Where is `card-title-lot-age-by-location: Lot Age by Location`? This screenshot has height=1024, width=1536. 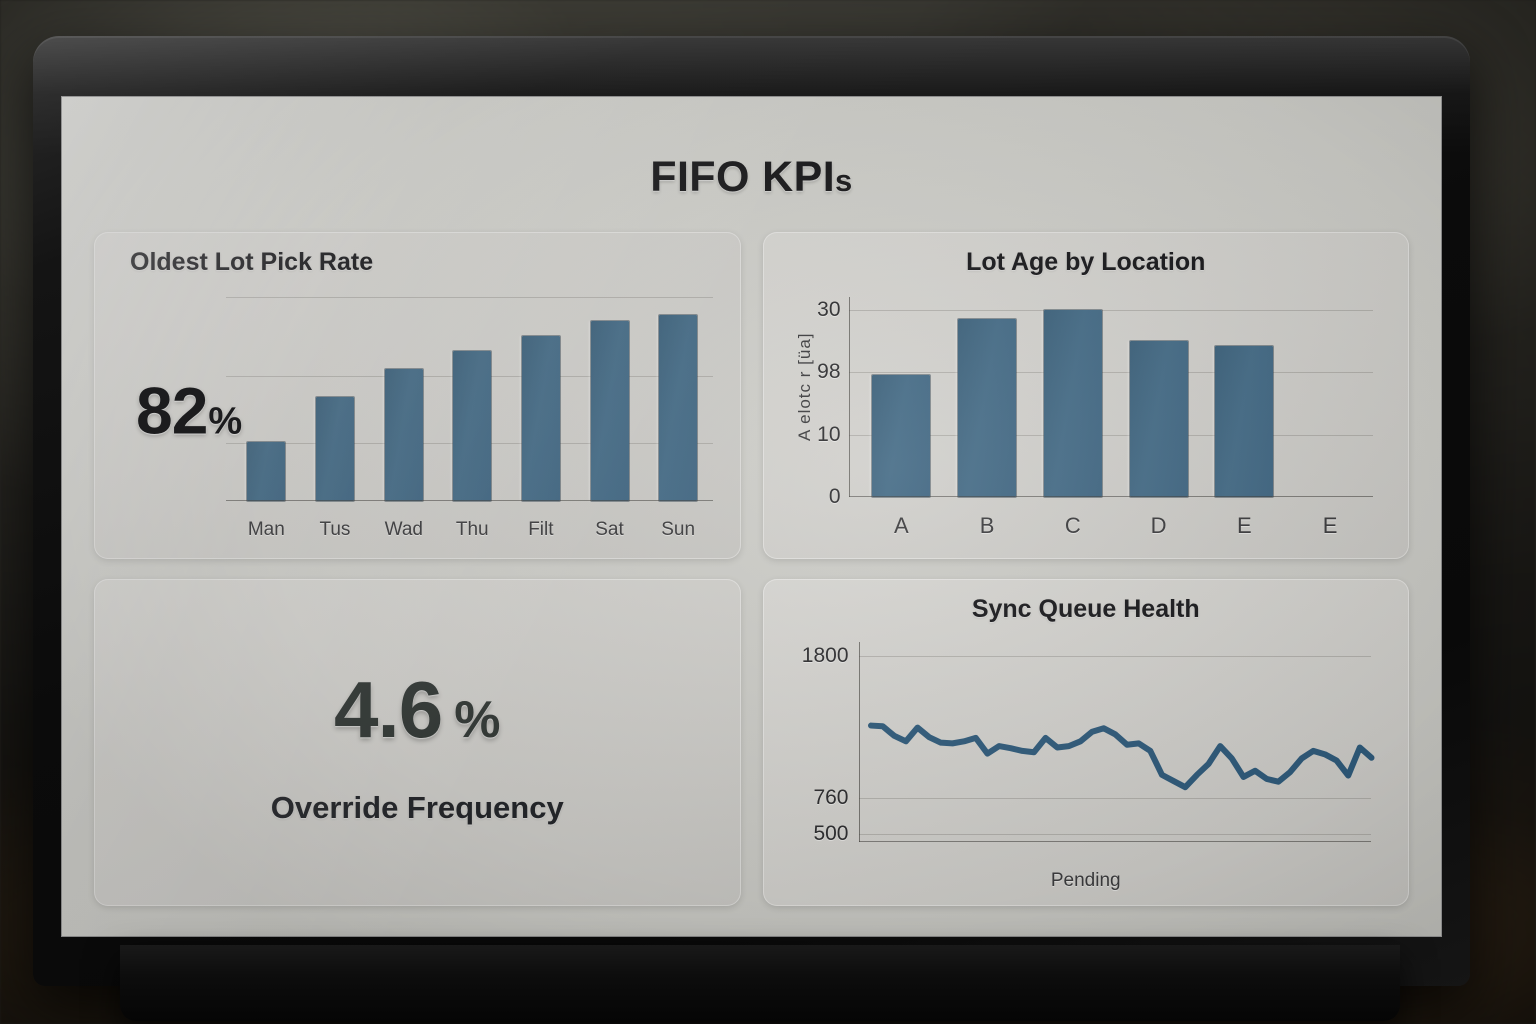
card-title-lot-age-by-location: Lot Age by Location is located at coordinates (1086, 262).